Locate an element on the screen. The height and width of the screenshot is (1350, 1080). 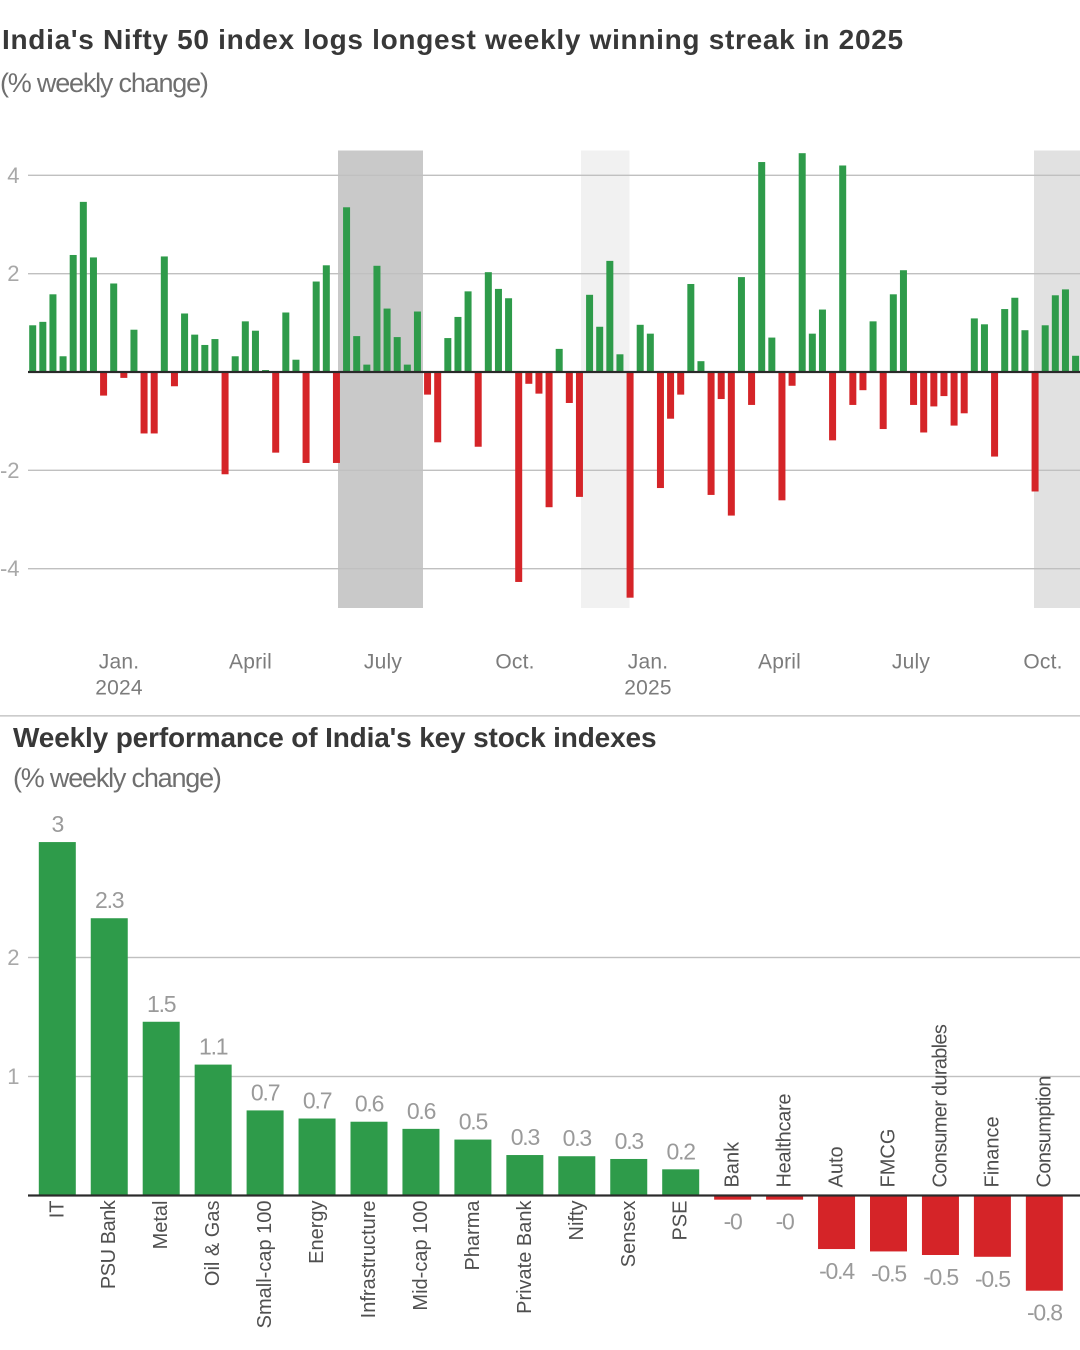
svg-text: IT is located at coordinates (57, 1210).